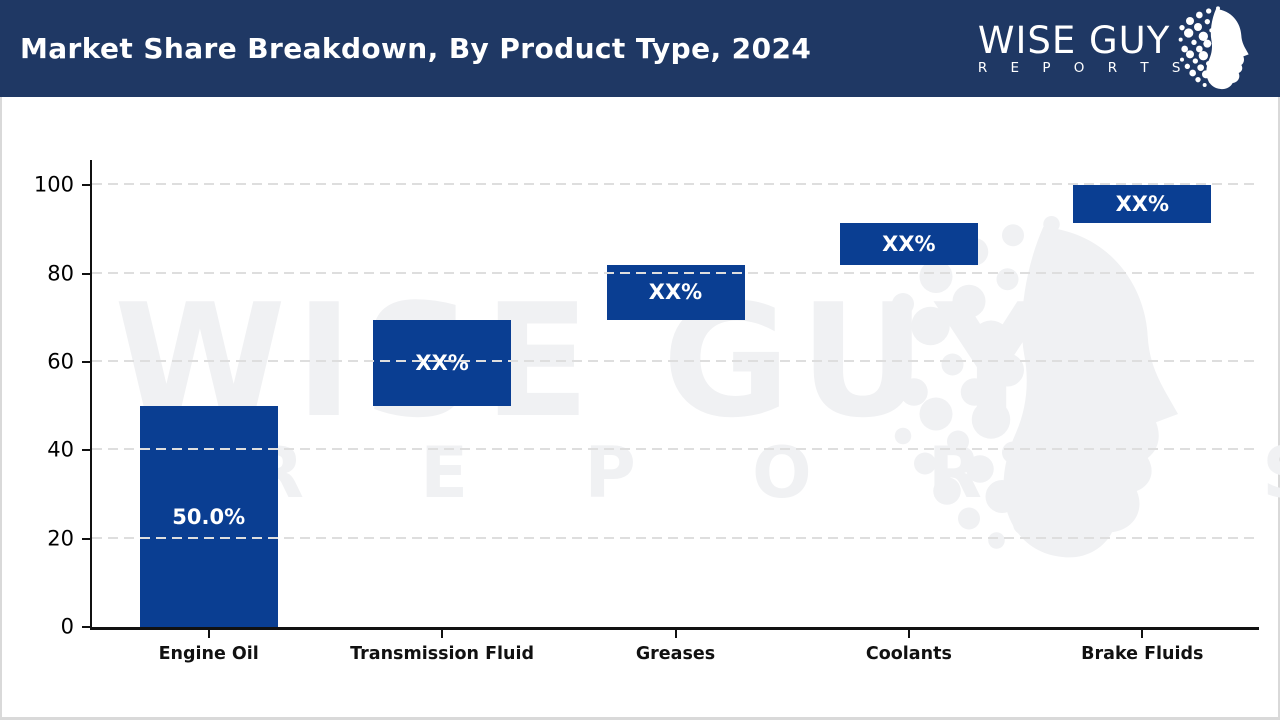  I want to click on head-profile-dots-icon, so click(1213, 47).